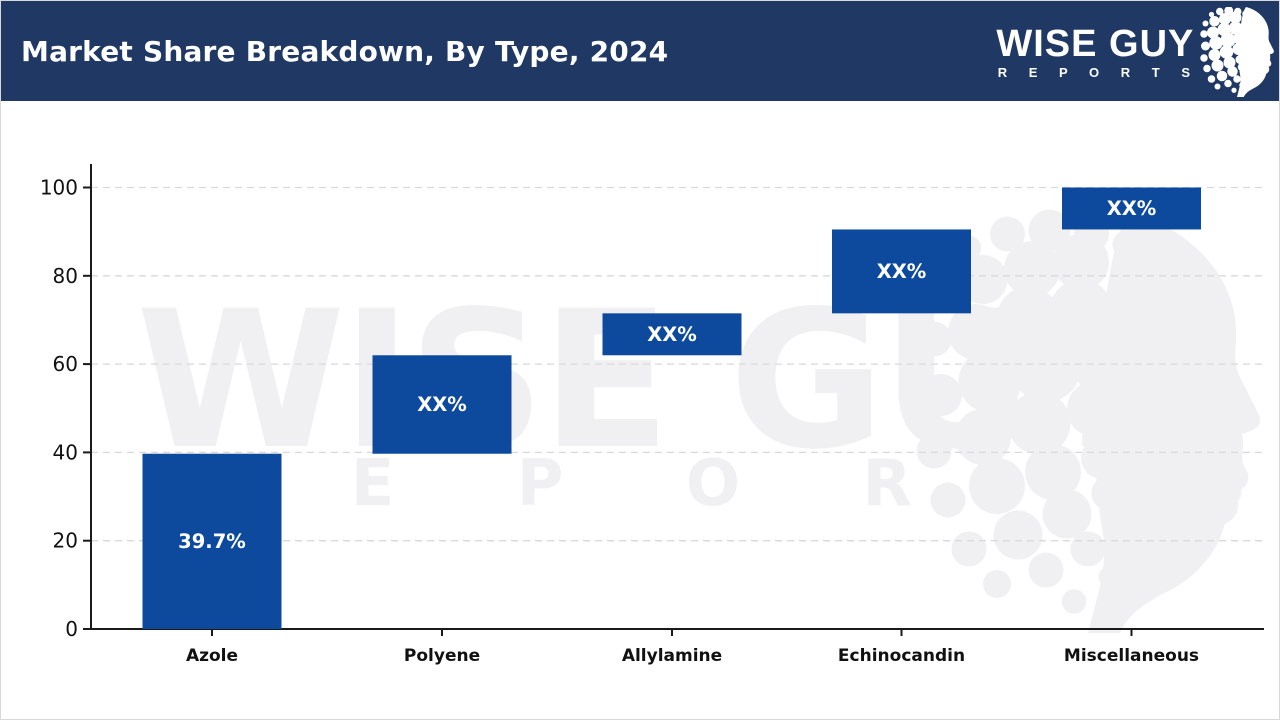 This screenshot has height=720, width=1280. What do you see at coordinates (345, 51) in the screenshot?
I see `page-title: Market Share Breakdown, By Type, 2024` at bounding box center [345, 51].